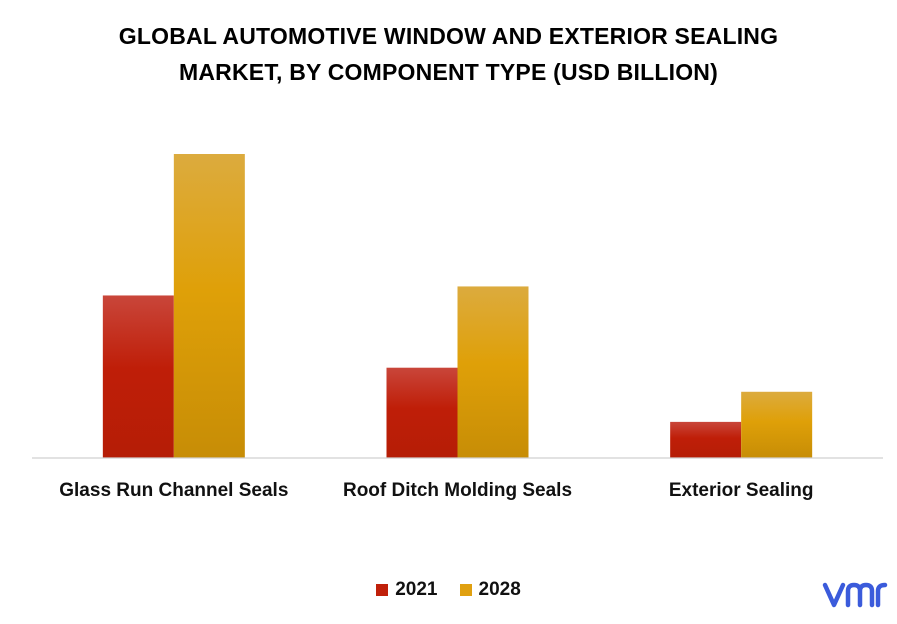 The image size is (897, 624). Describe the element at coordinates (382, 590) in the screenshot. I see `legend-swatch-2021` at that location.